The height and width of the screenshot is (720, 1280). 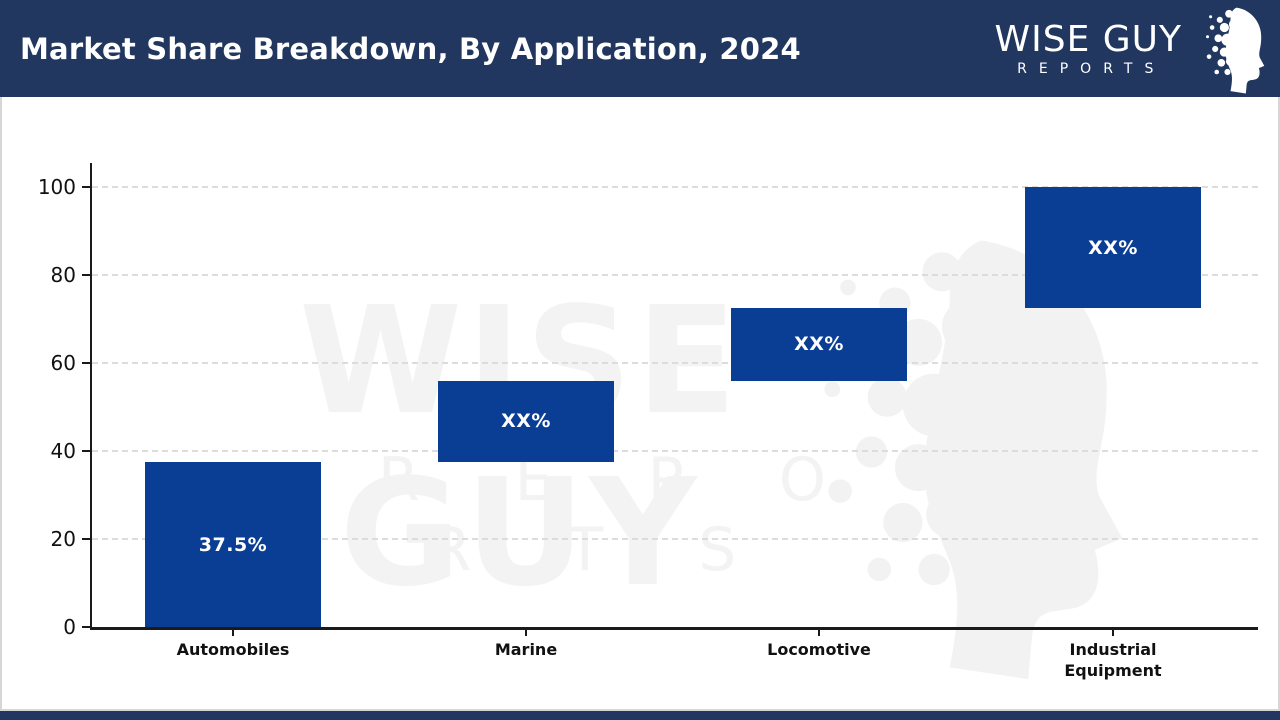 I want to click on y-tick-label: 40, so click(x=63, y=451).